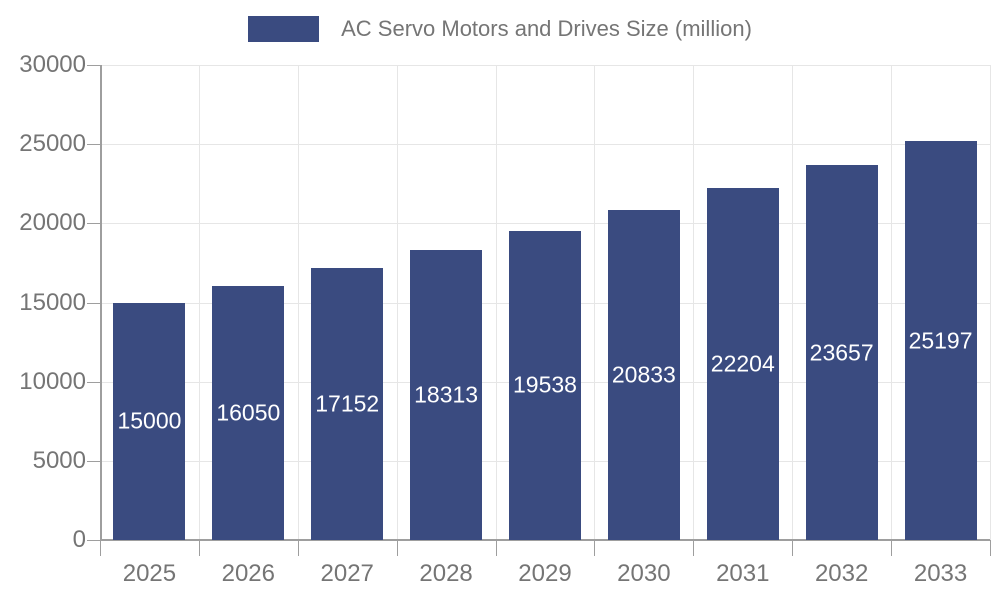  I want to click on bar-value-label: 16050, so click(248, 412).